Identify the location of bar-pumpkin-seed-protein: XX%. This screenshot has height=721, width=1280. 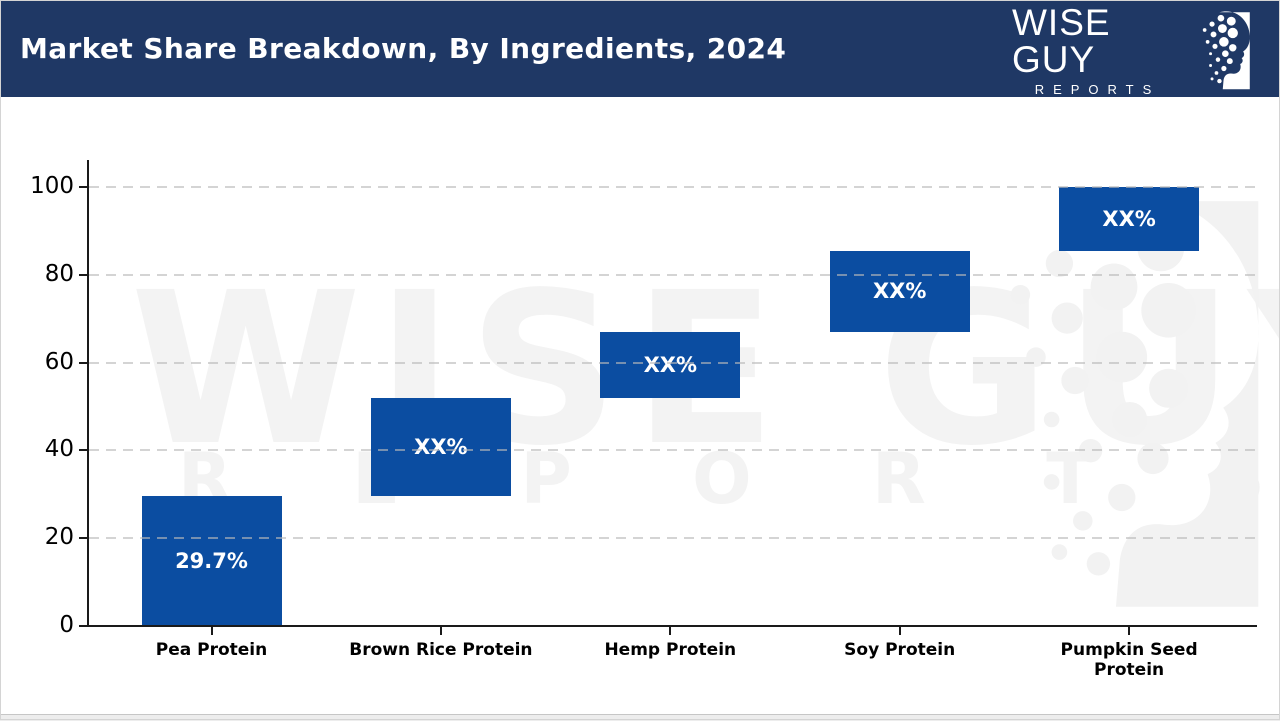
(1129, 219).